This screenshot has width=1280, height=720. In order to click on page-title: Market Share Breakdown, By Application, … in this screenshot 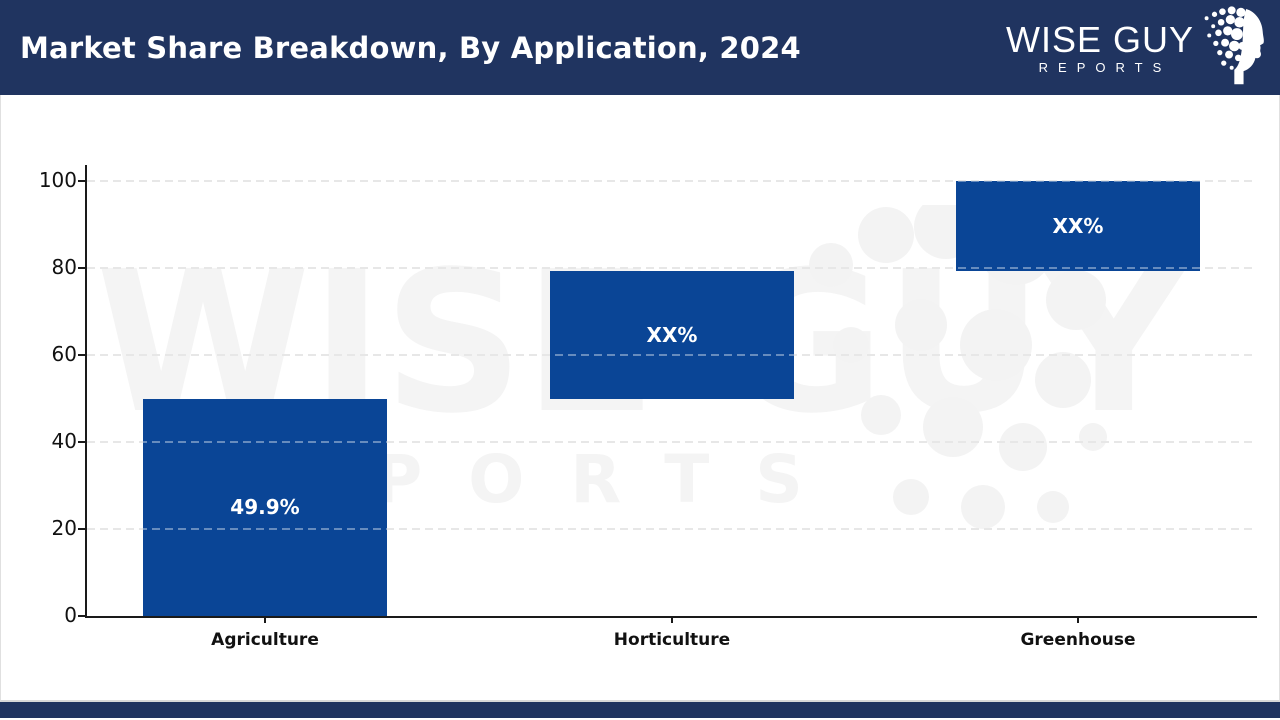, I will do `click(410, 47)`.